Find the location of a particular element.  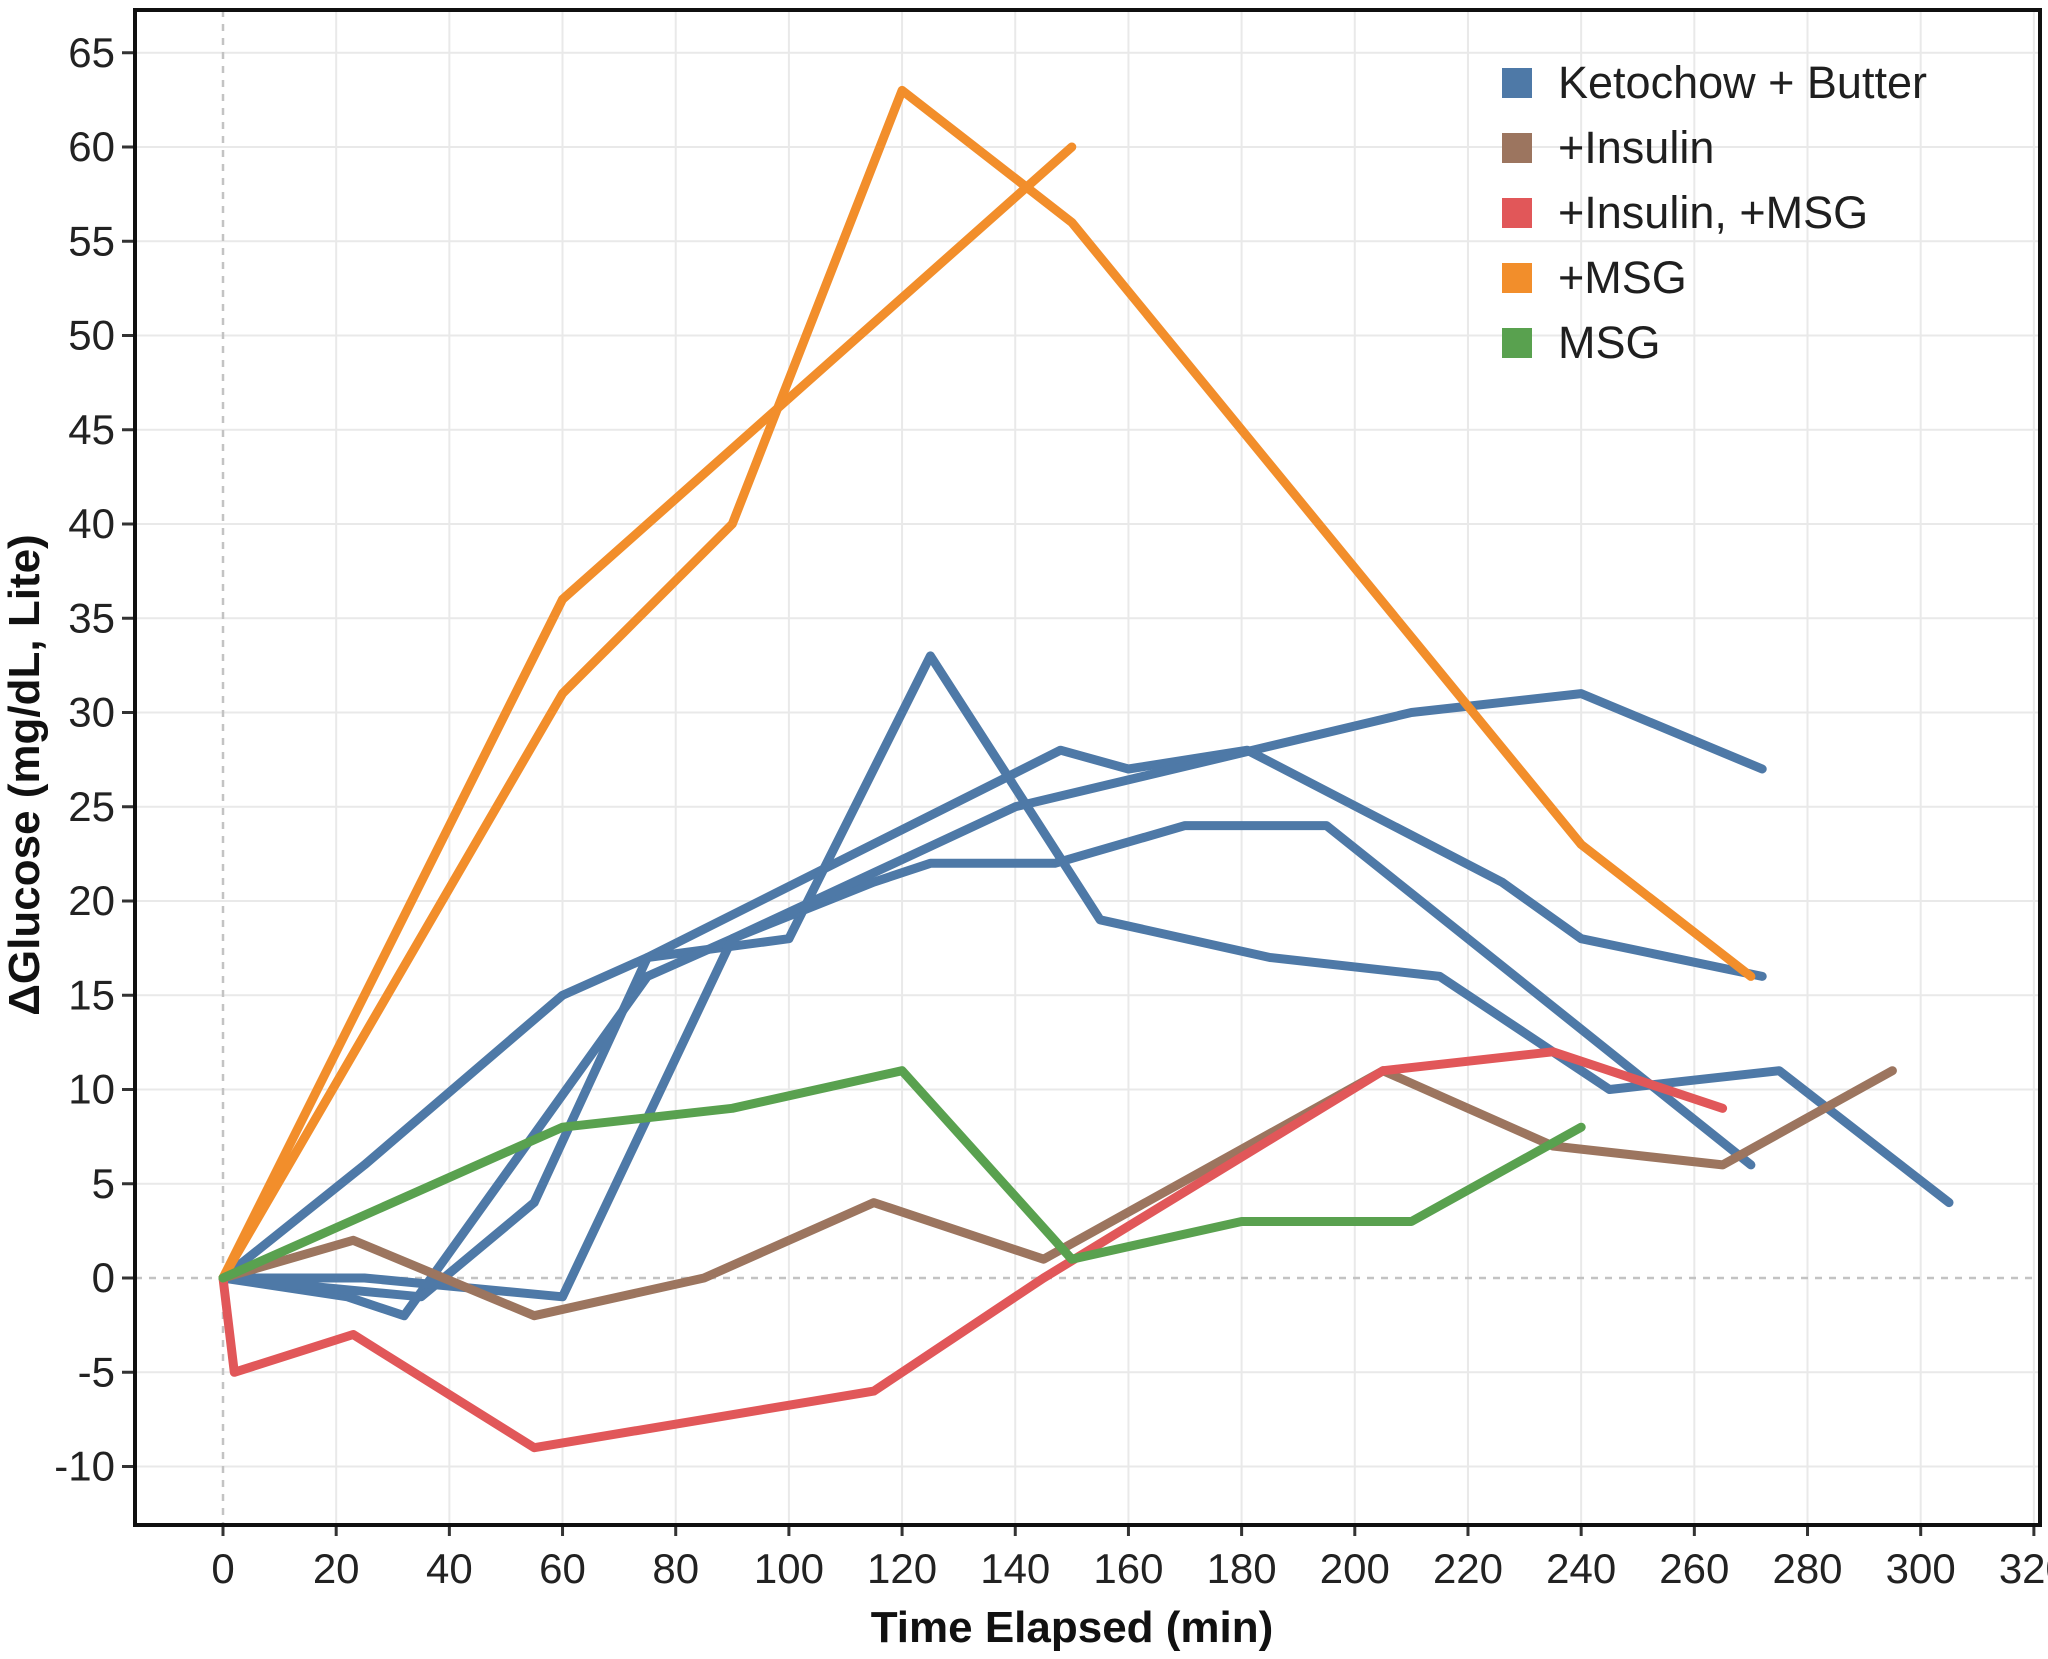

legend-item-insulin-msg: +Insulin, +MSG is located at coordinates (1714, 212).